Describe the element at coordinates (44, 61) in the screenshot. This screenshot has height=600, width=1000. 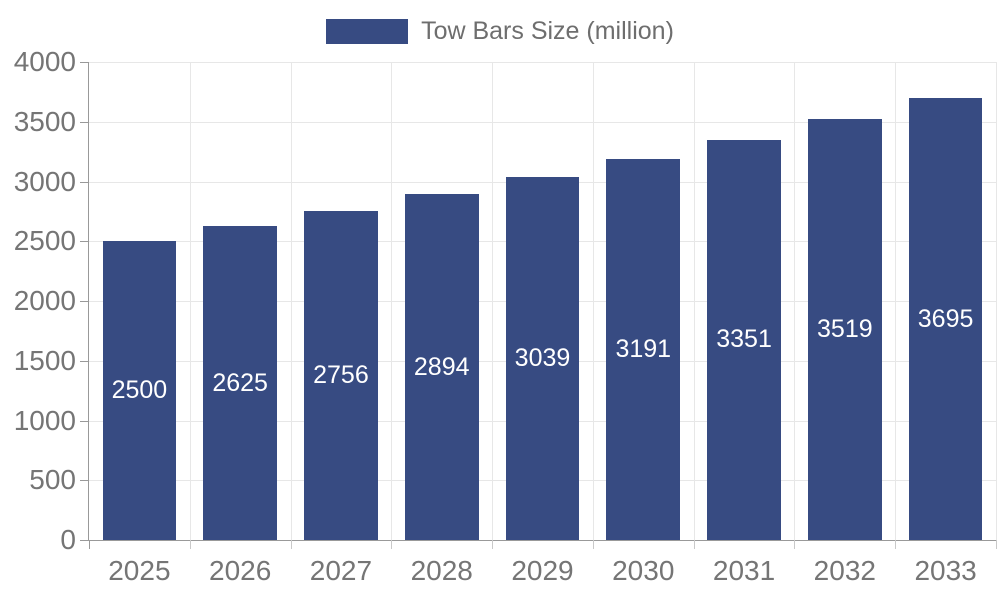
I see `y-axis-tick-label: 4000` at that location.